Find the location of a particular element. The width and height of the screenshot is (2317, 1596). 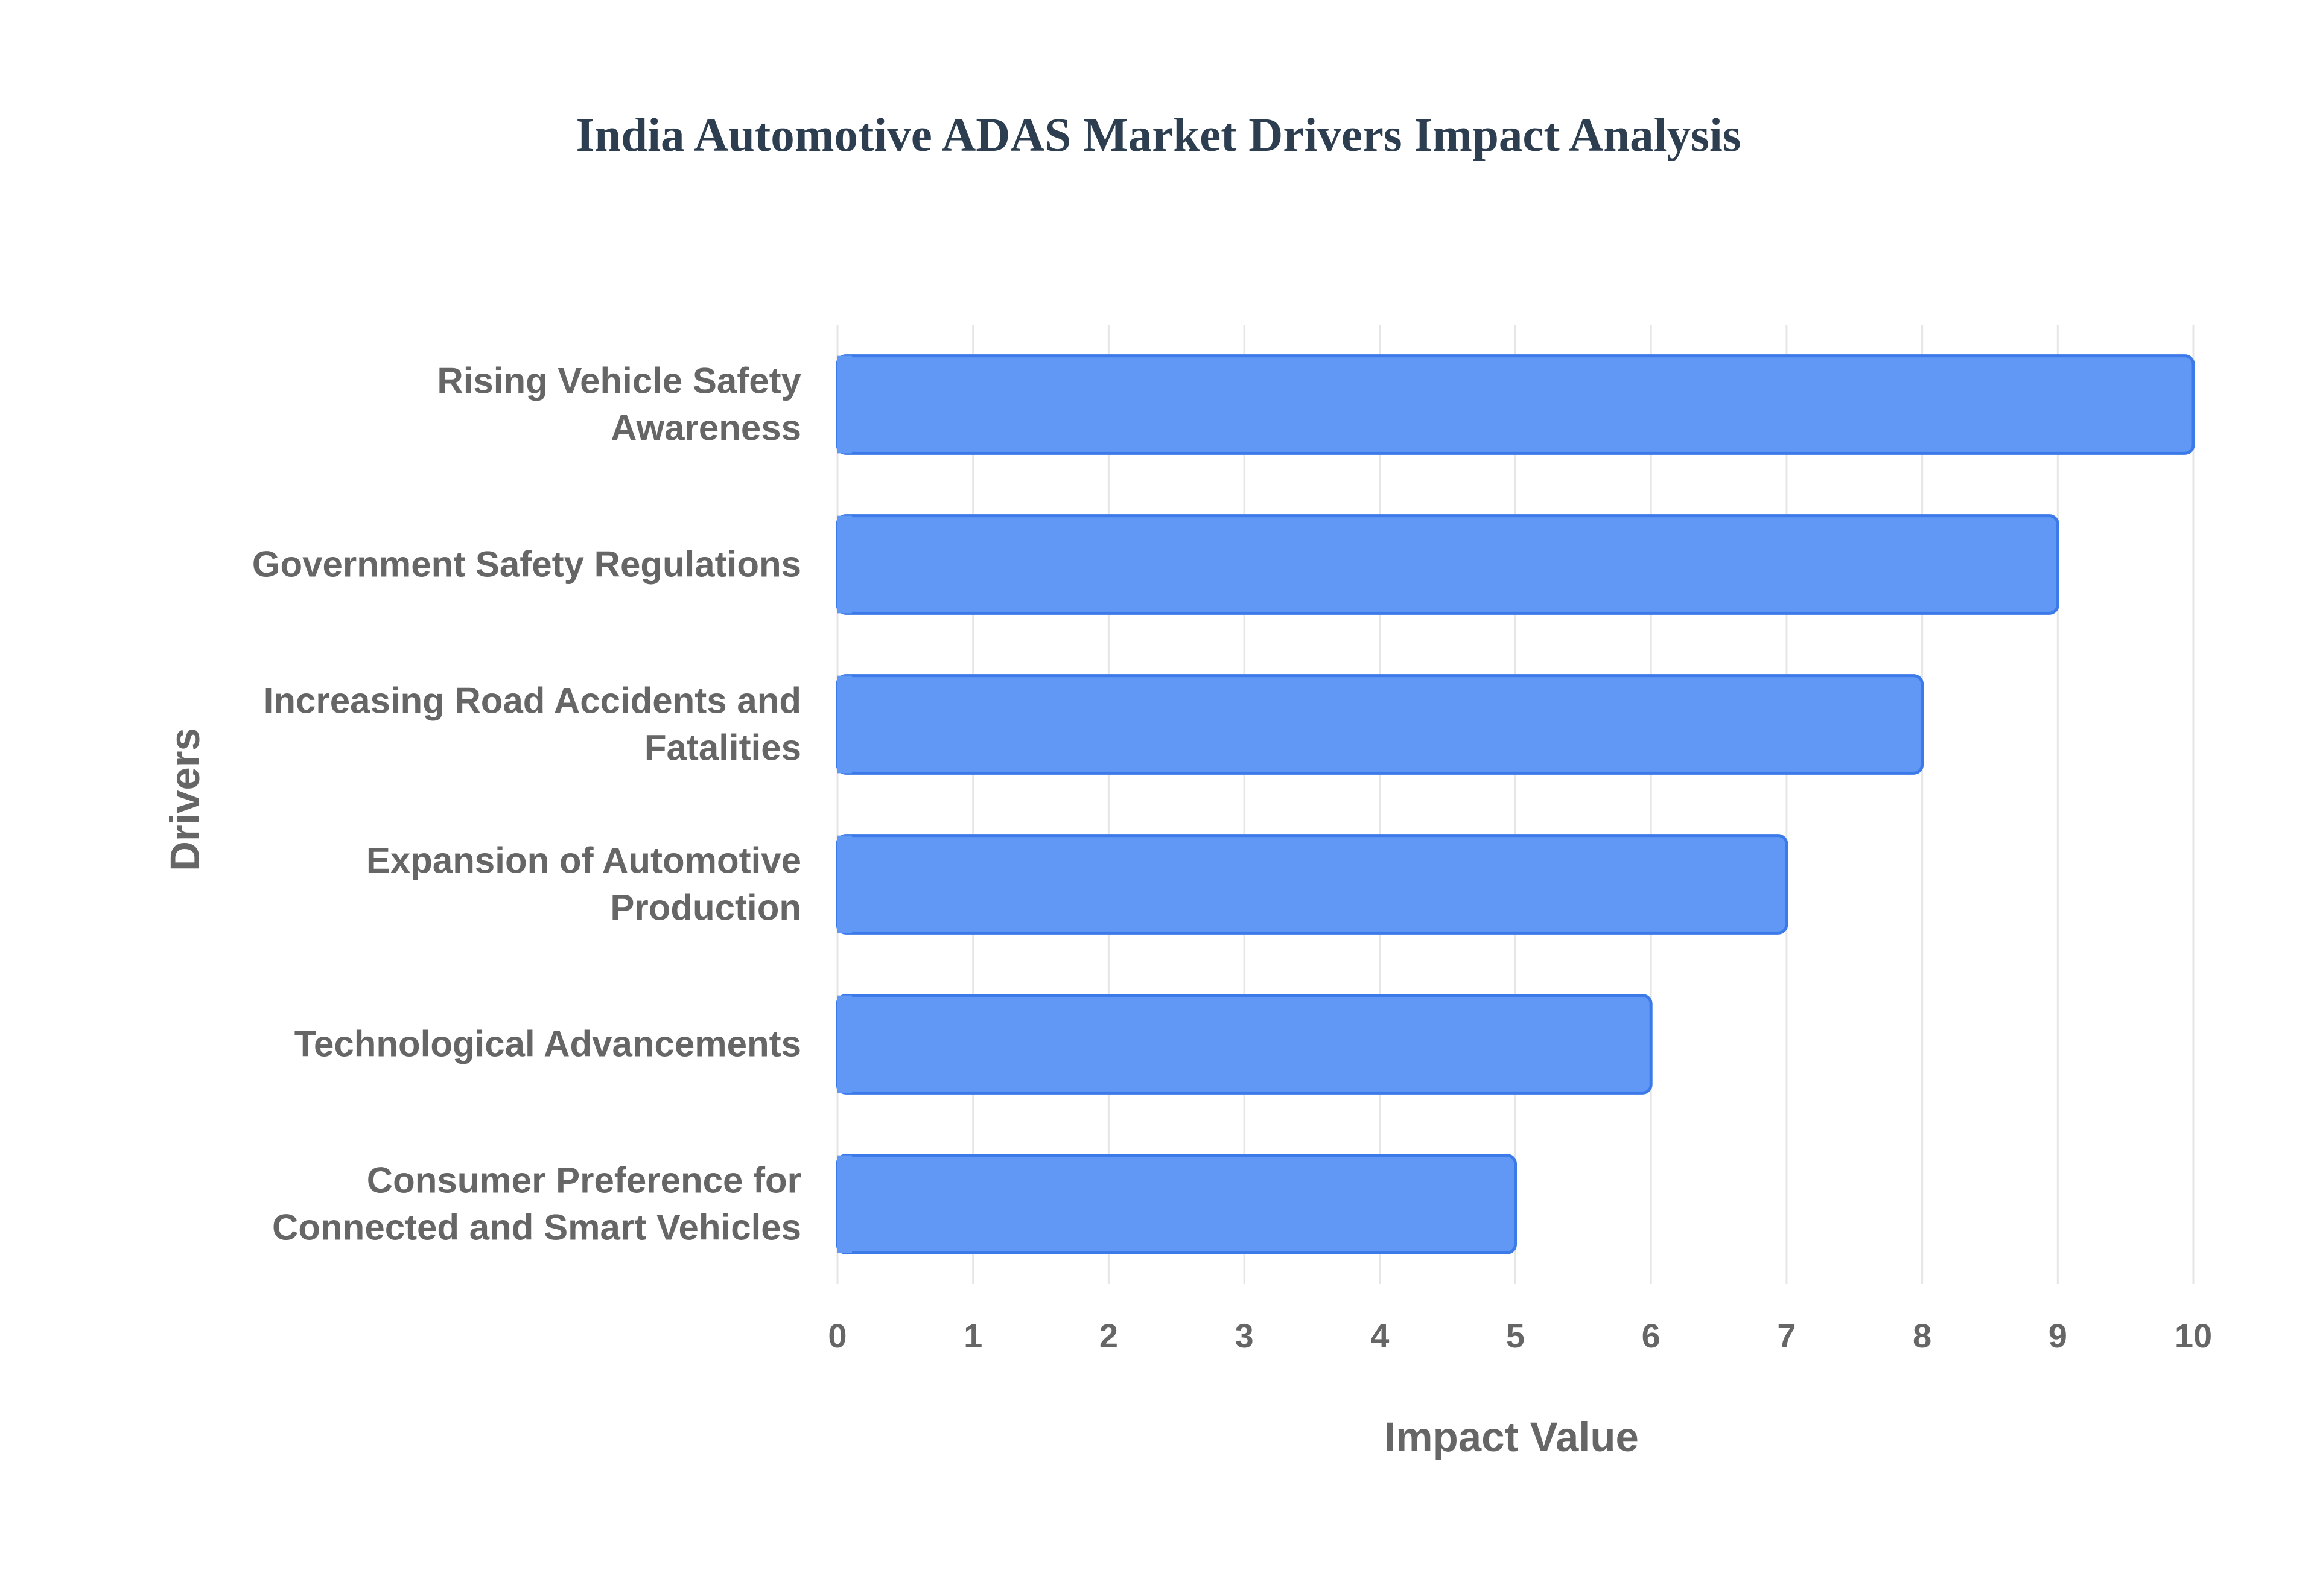

category-label: Rising Vehicle Safety Awareness is located at coordinates (619, 405).